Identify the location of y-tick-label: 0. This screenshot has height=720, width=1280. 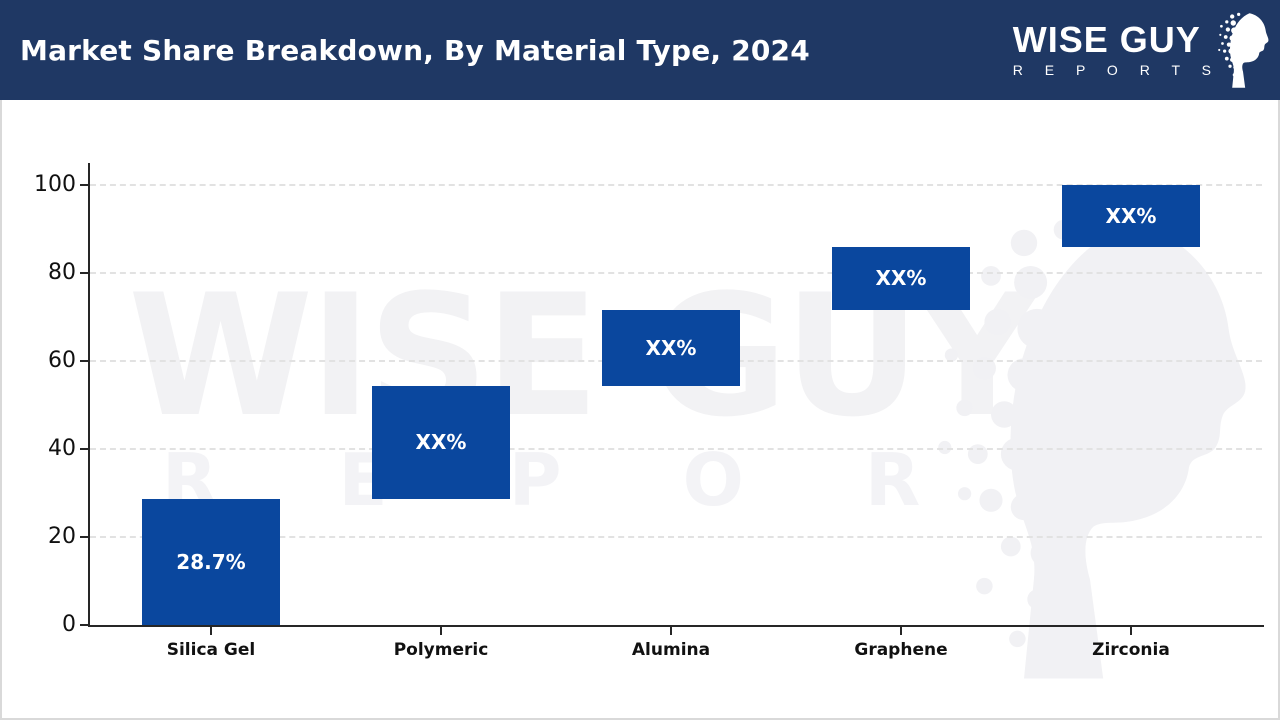
(69, 624).